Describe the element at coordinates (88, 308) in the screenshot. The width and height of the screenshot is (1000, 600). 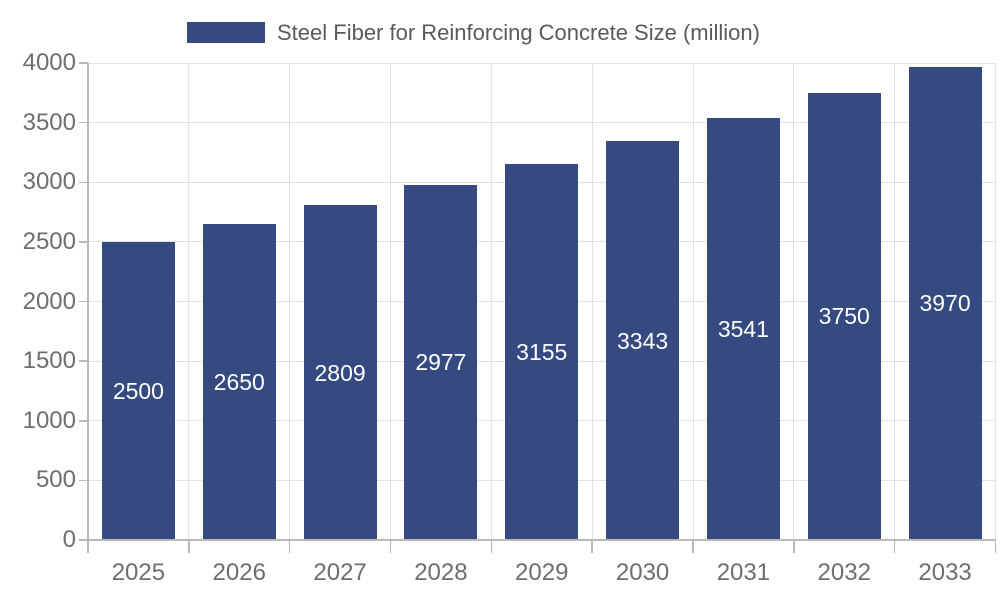
I see `y-axis-line` at that location.